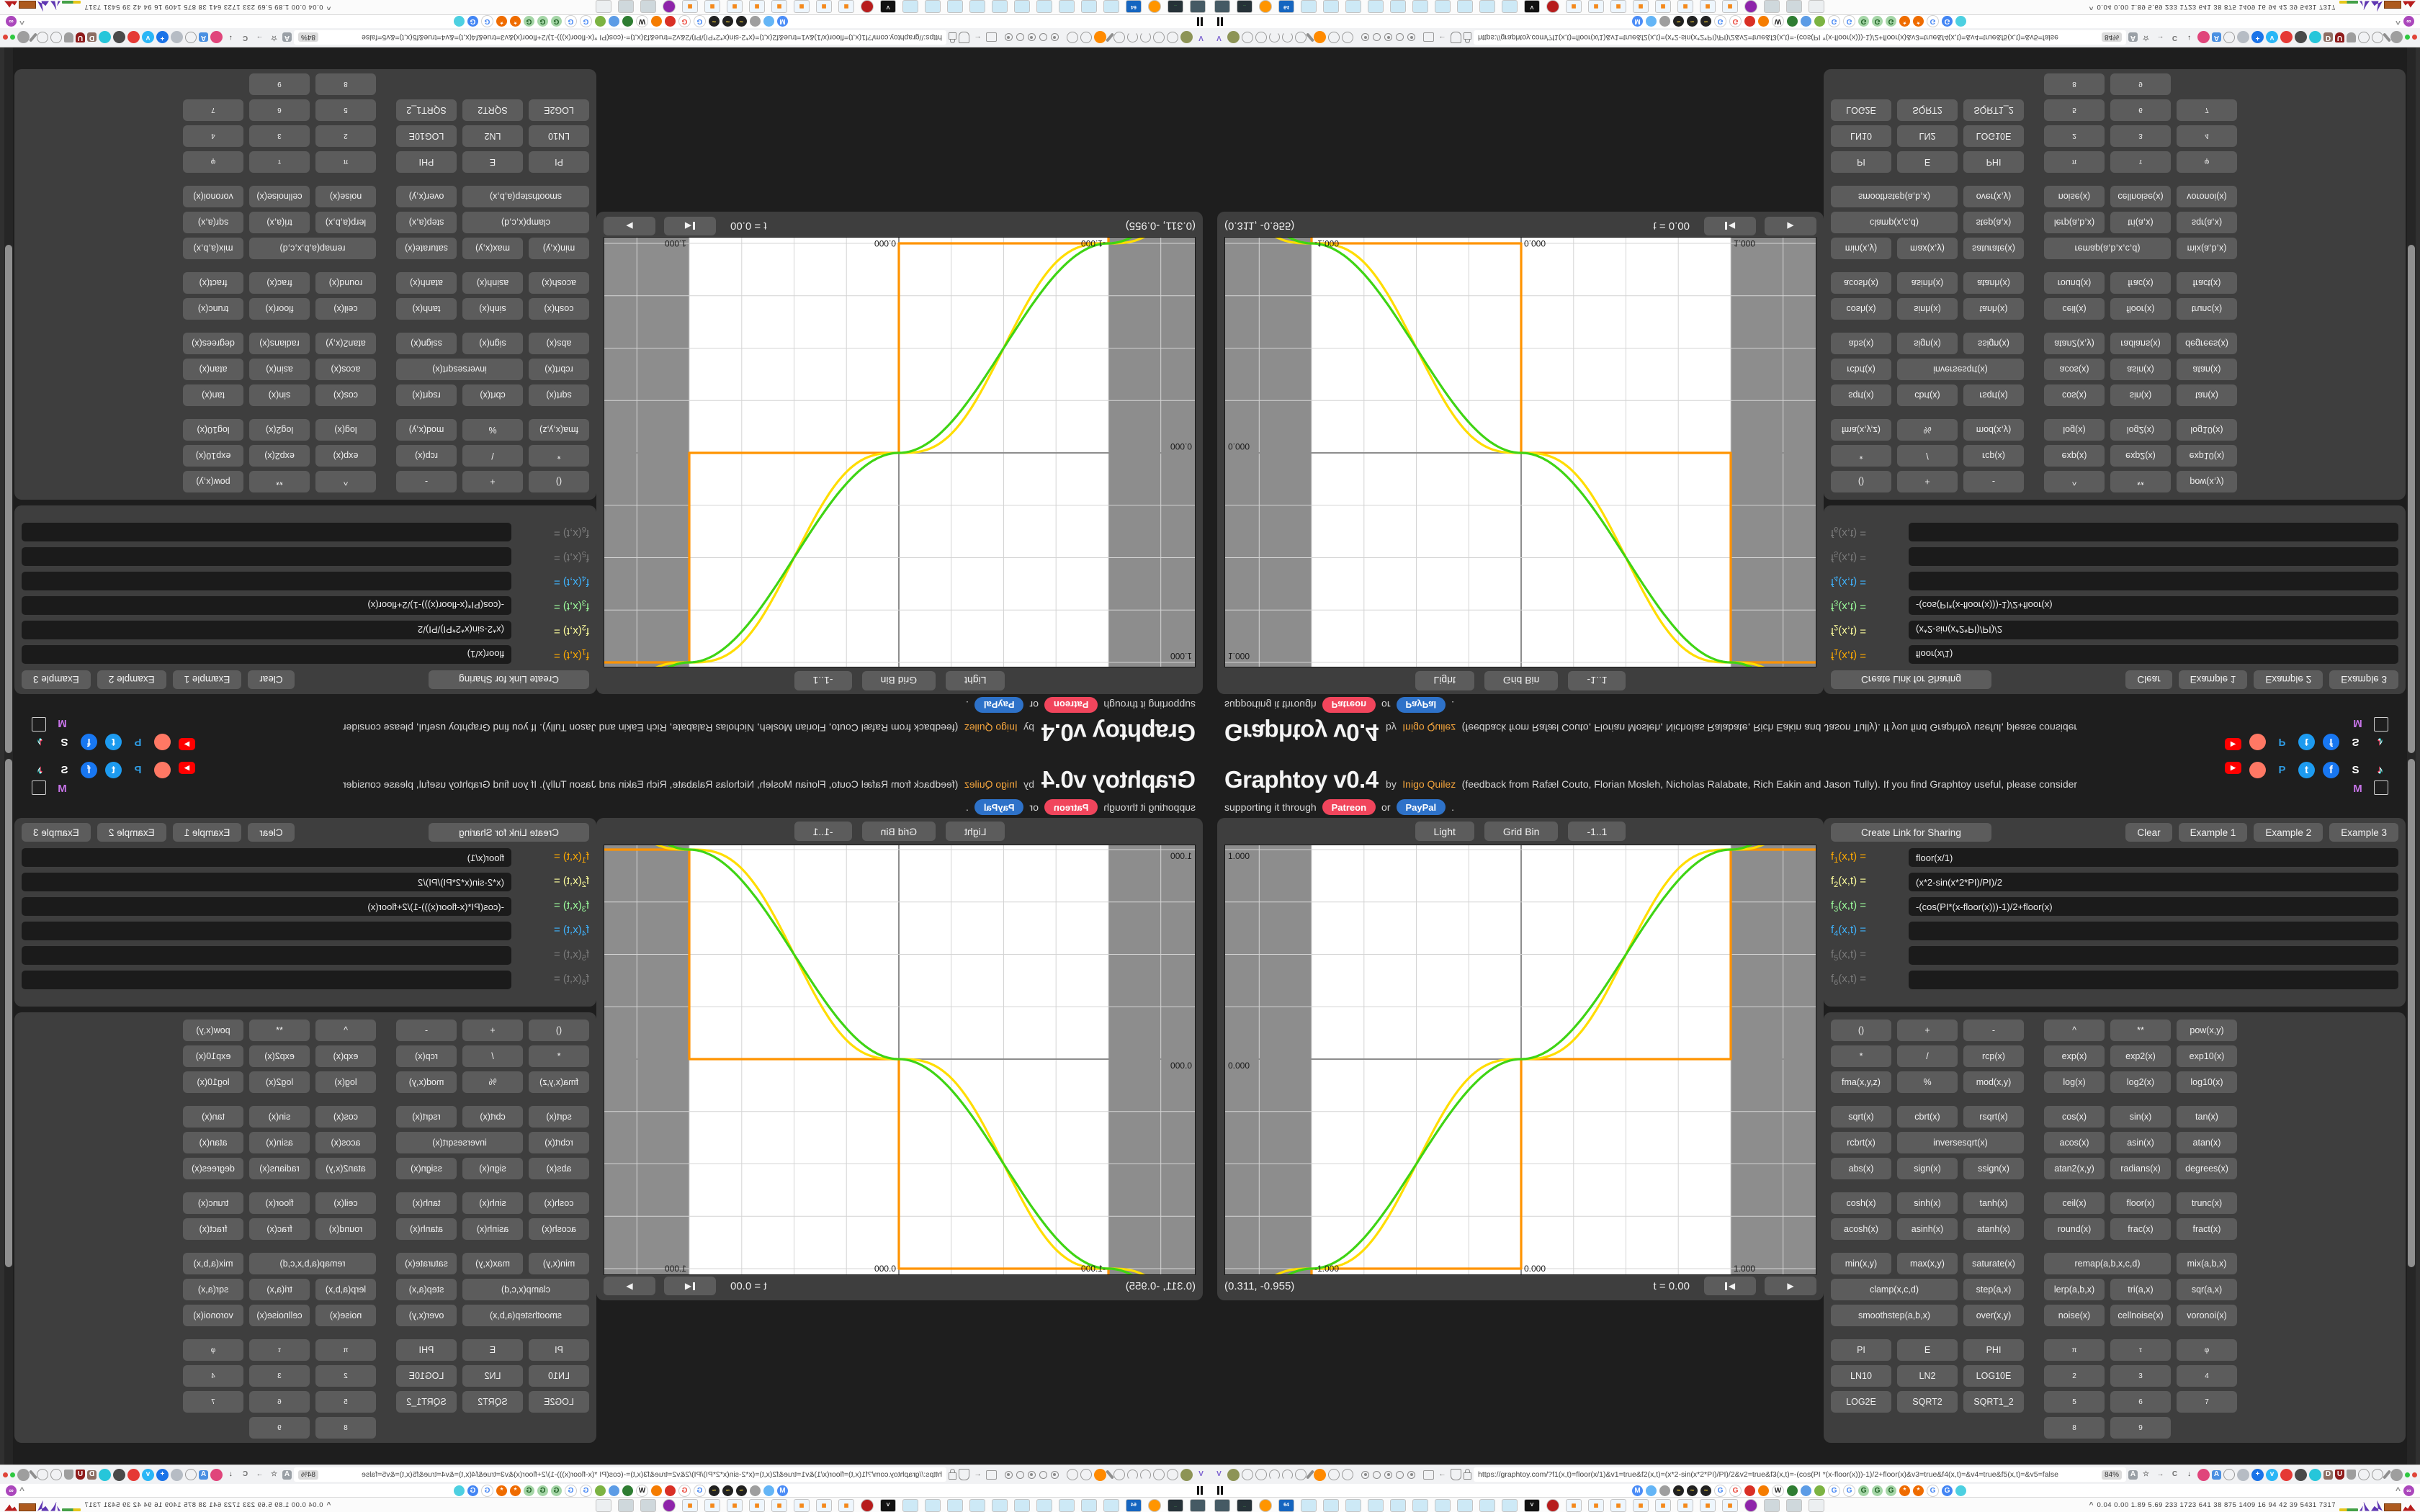 This screenshot has width=2420, height=1512. Describe the element at coordinates (1849, 532) in the screenshot. I see `formula-label-f6: f6(x,t) =` at that location.